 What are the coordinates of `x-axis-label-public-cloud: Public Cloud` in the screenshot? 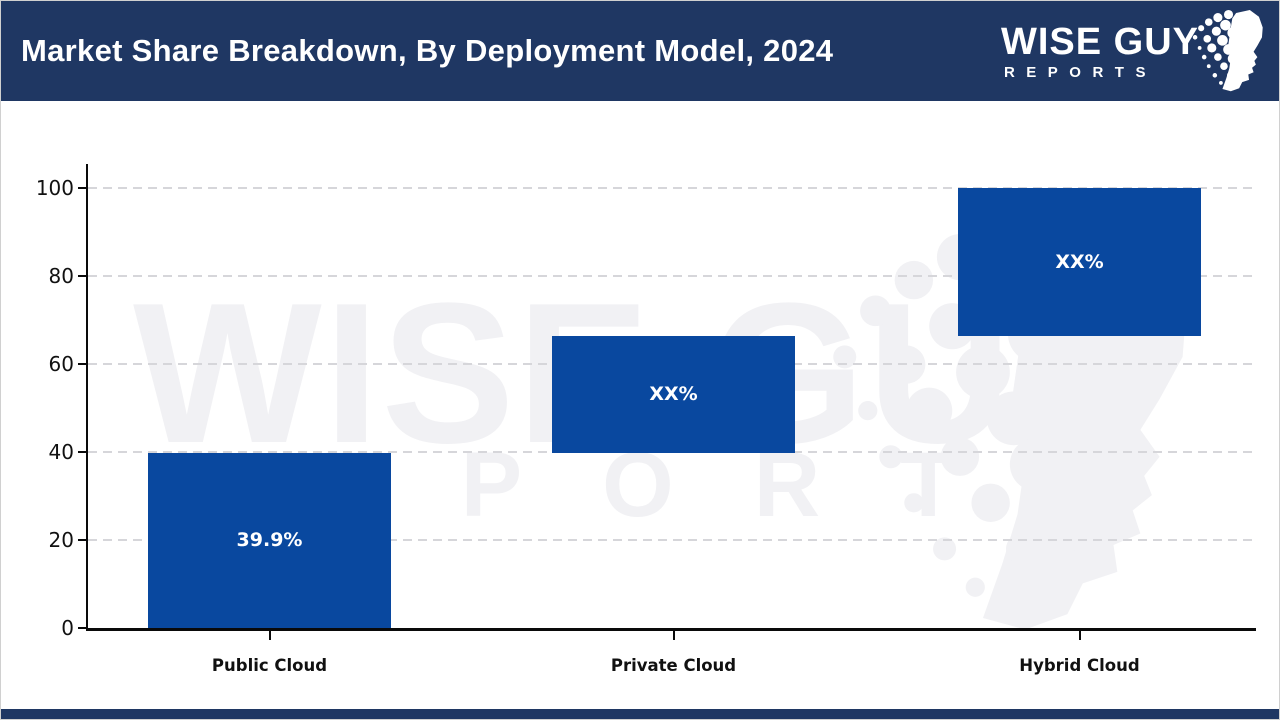 It's located at (269, 665).